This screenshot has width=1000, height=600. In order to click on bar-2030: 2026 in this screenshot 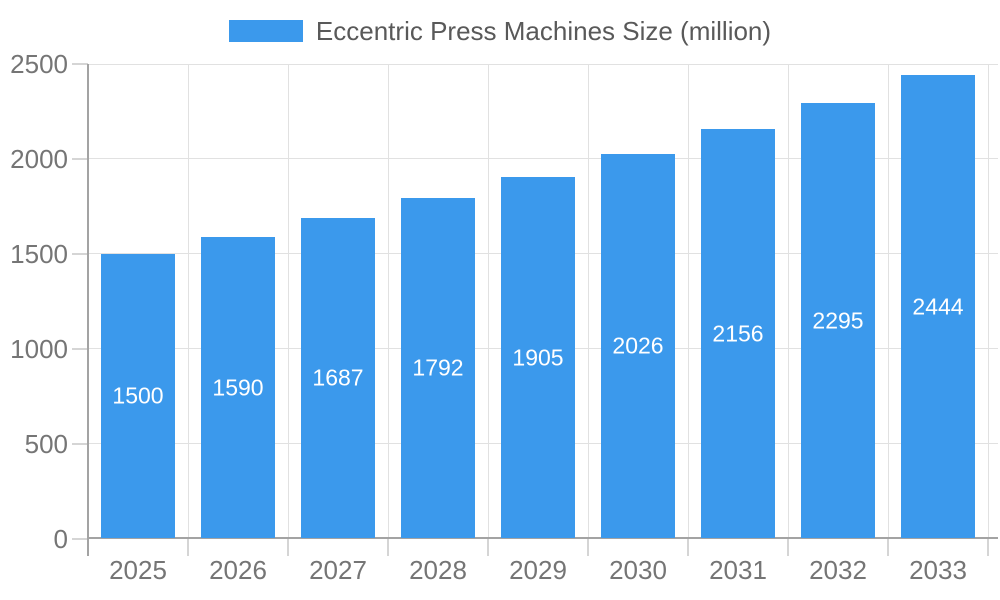, I will do `click(638, 346)`.